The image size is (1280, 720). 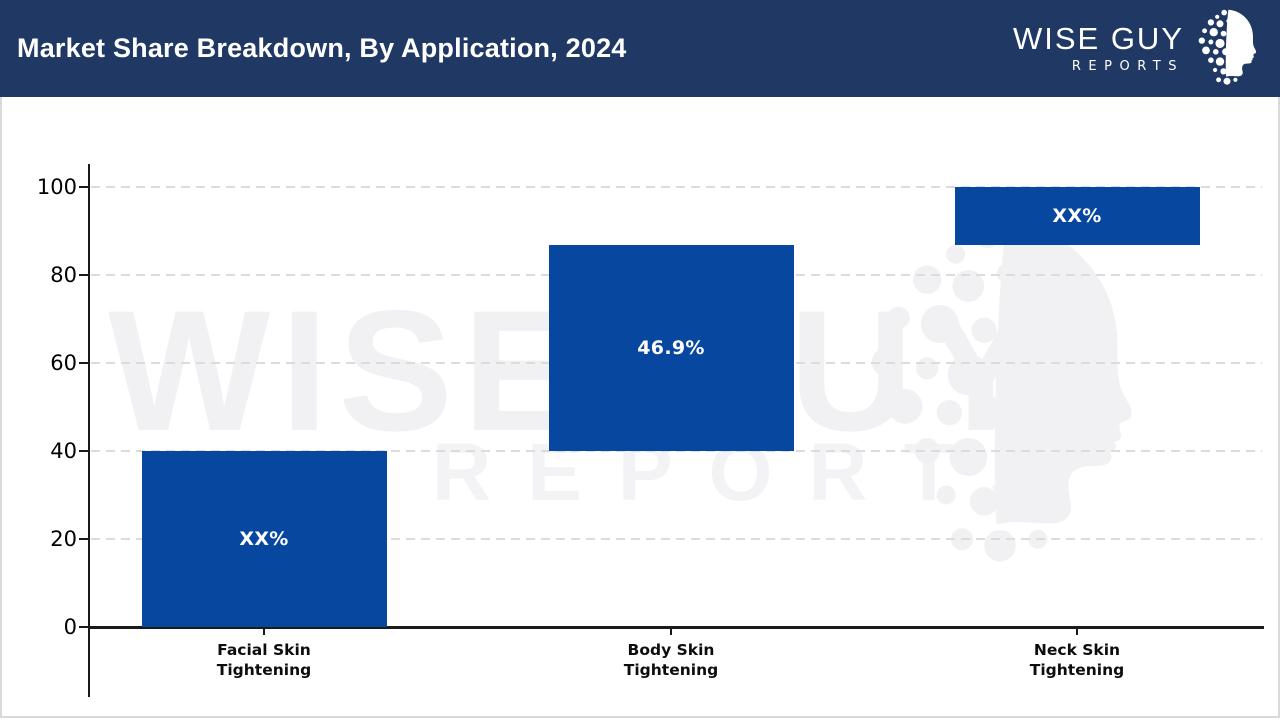 What do you see at coordinates (89, 430) in the screenshot?
I see `y-axis-spine` at bounding box center [89, 430].